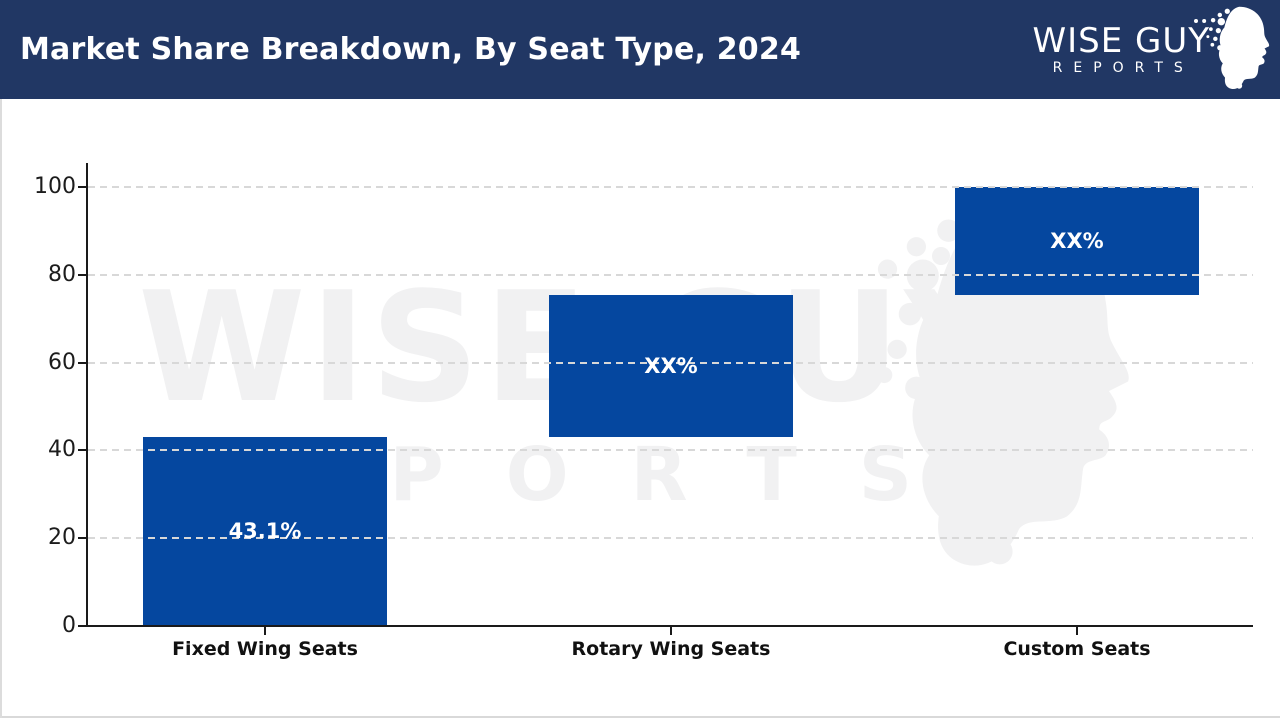 The width and height of the screenshot is (1280, 720). What do you see at coordinates (69, 625) in the screenshot?
I see `y-tick-label: 0` at bounding box center [69, 625].